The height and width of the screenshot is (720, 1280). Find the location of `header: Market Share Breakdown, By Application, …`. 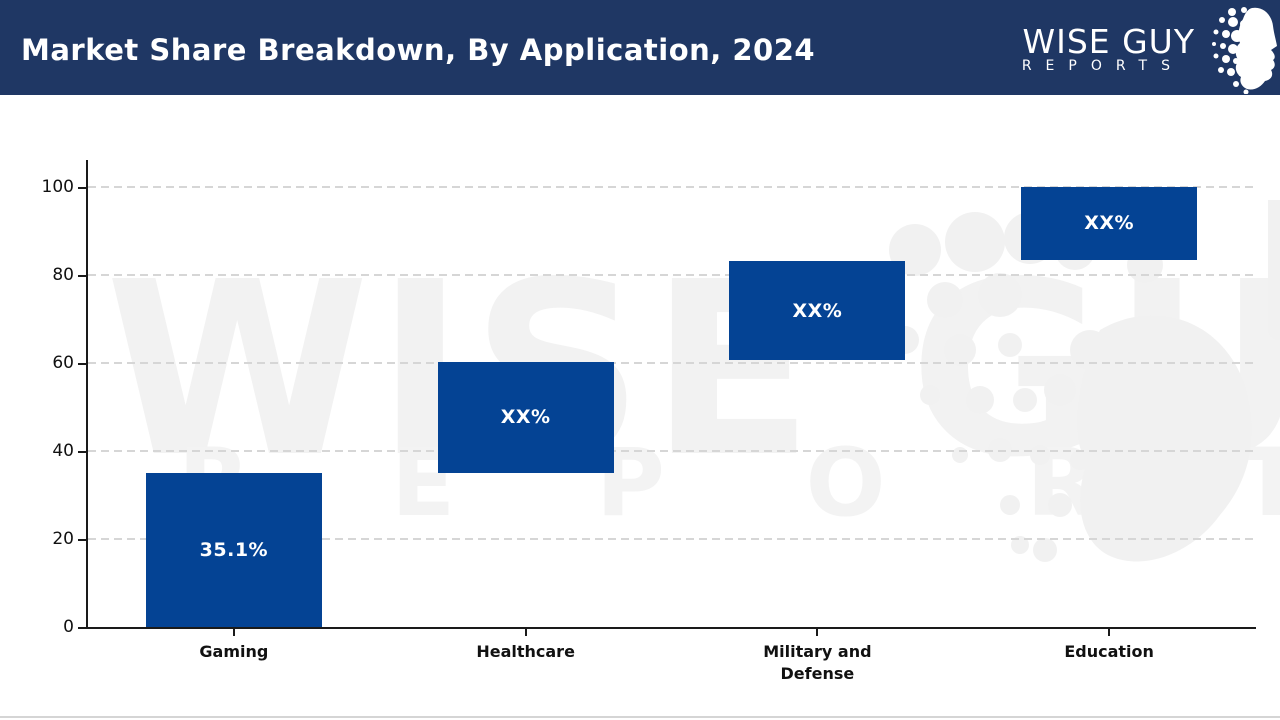

header: Market Share Breakdown, By Application, … is located at coordinates (640, 47).